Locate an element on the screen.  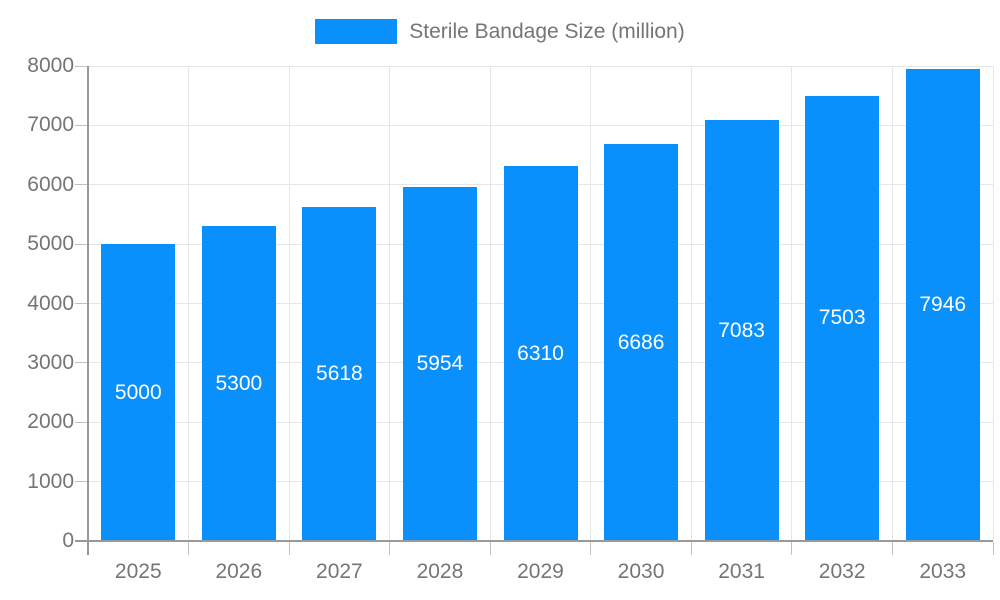
y-axis-tick-label: 8000 is located at coordinates (50, 65).